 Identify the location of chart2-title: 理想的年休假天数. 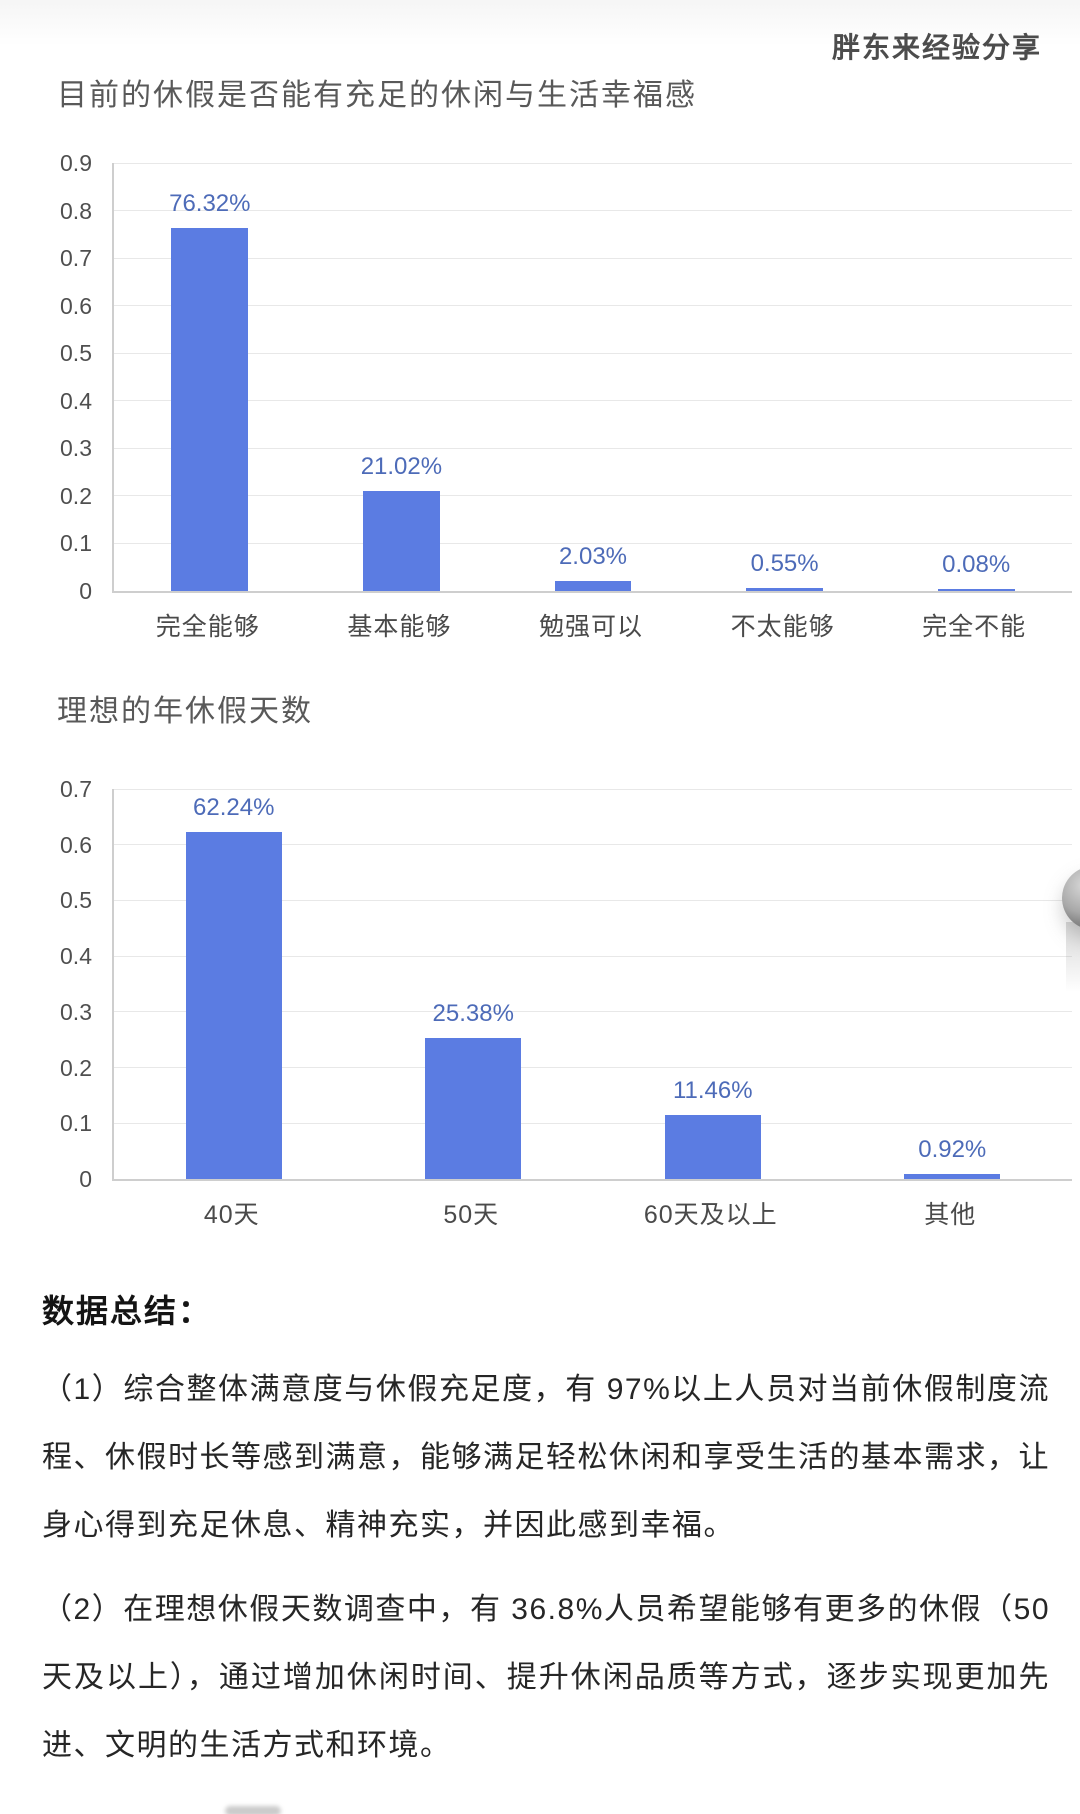
(185, 711).